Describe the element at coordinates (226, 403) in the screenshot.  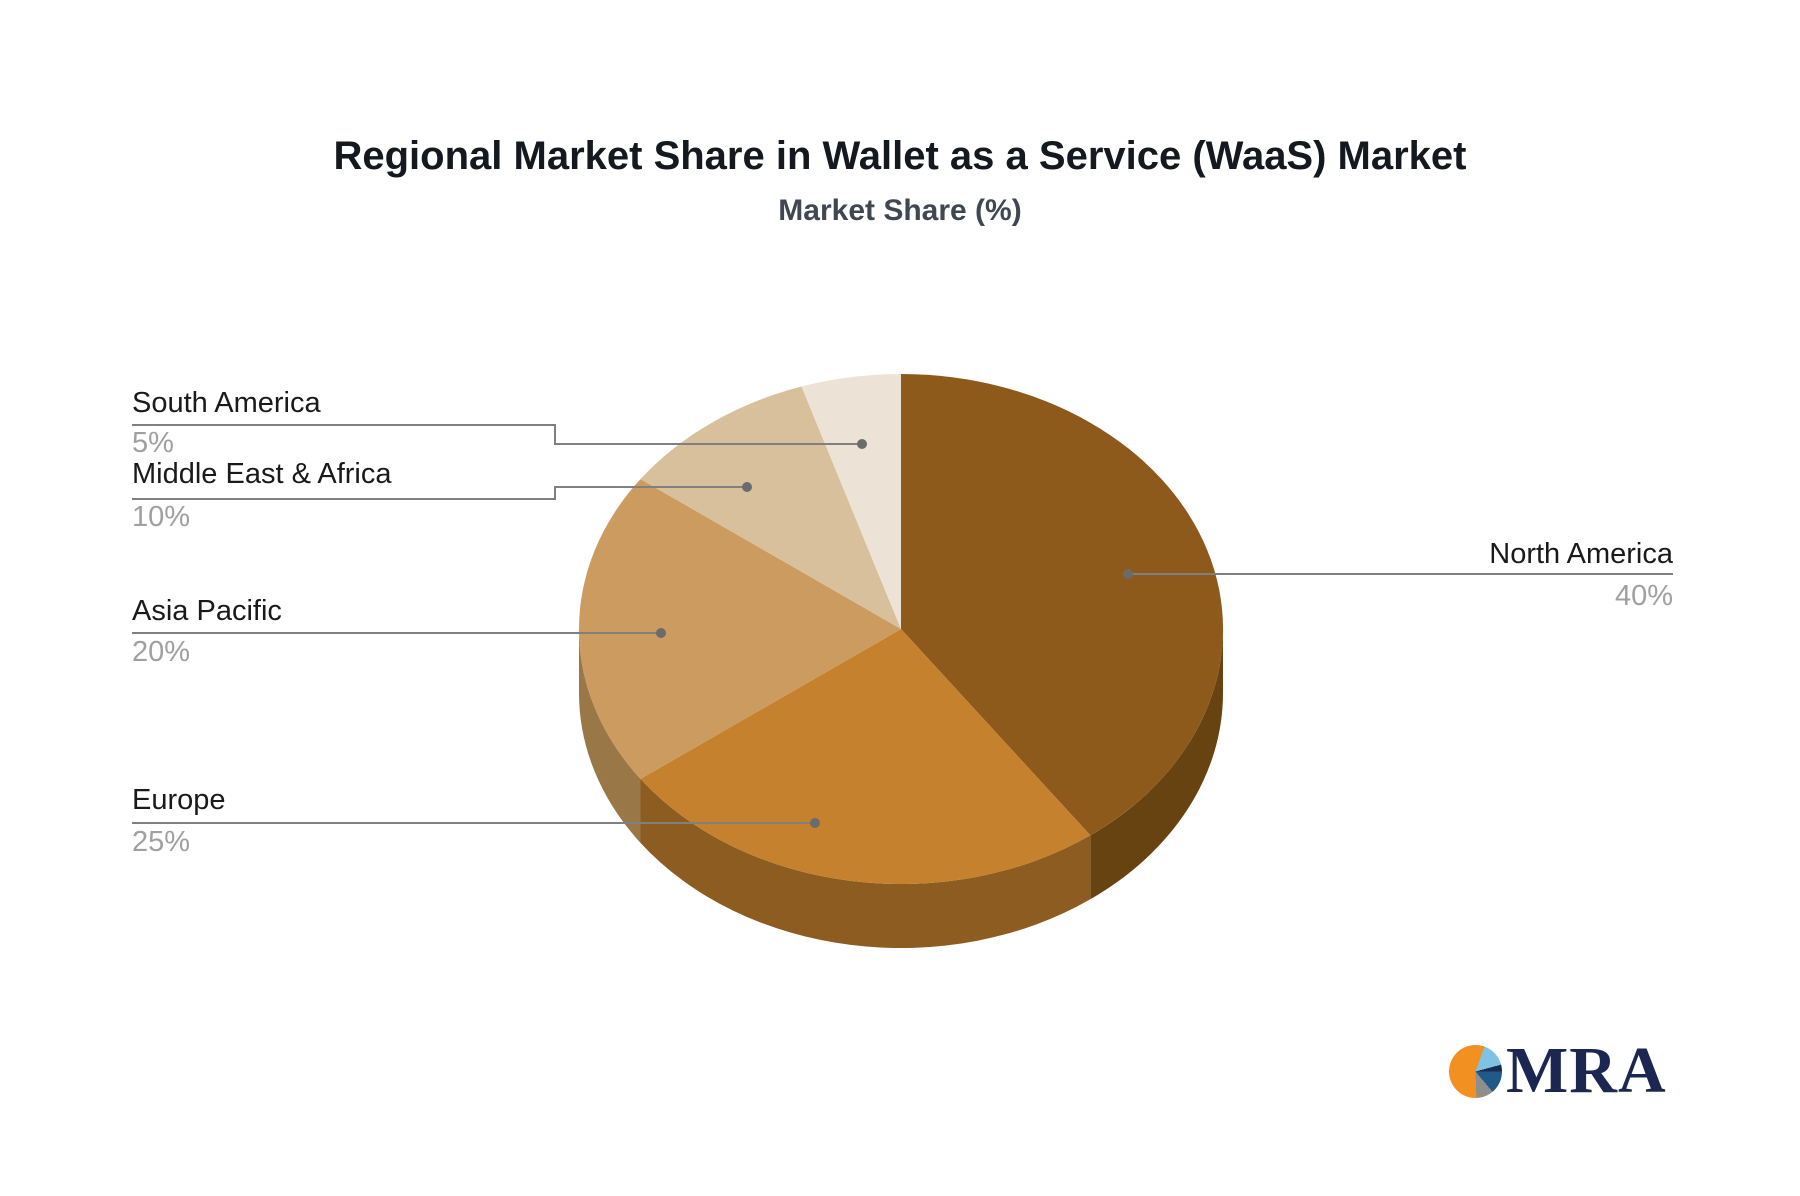
I see `callout-label-south-america: South America` at that location.